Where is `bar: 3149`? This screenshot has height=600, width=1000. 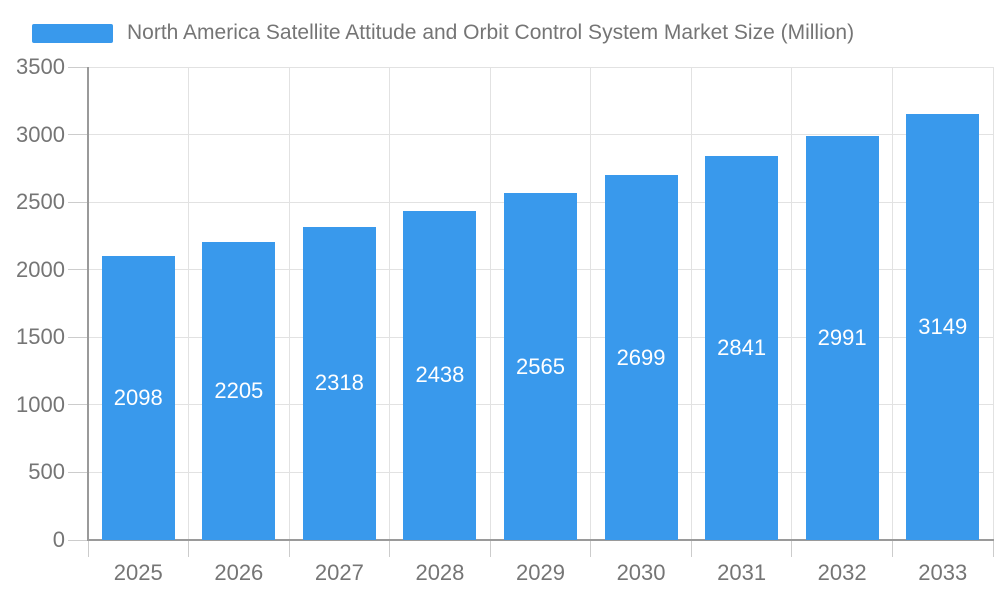 bar: 3149 is located at coordinates (943, 327).